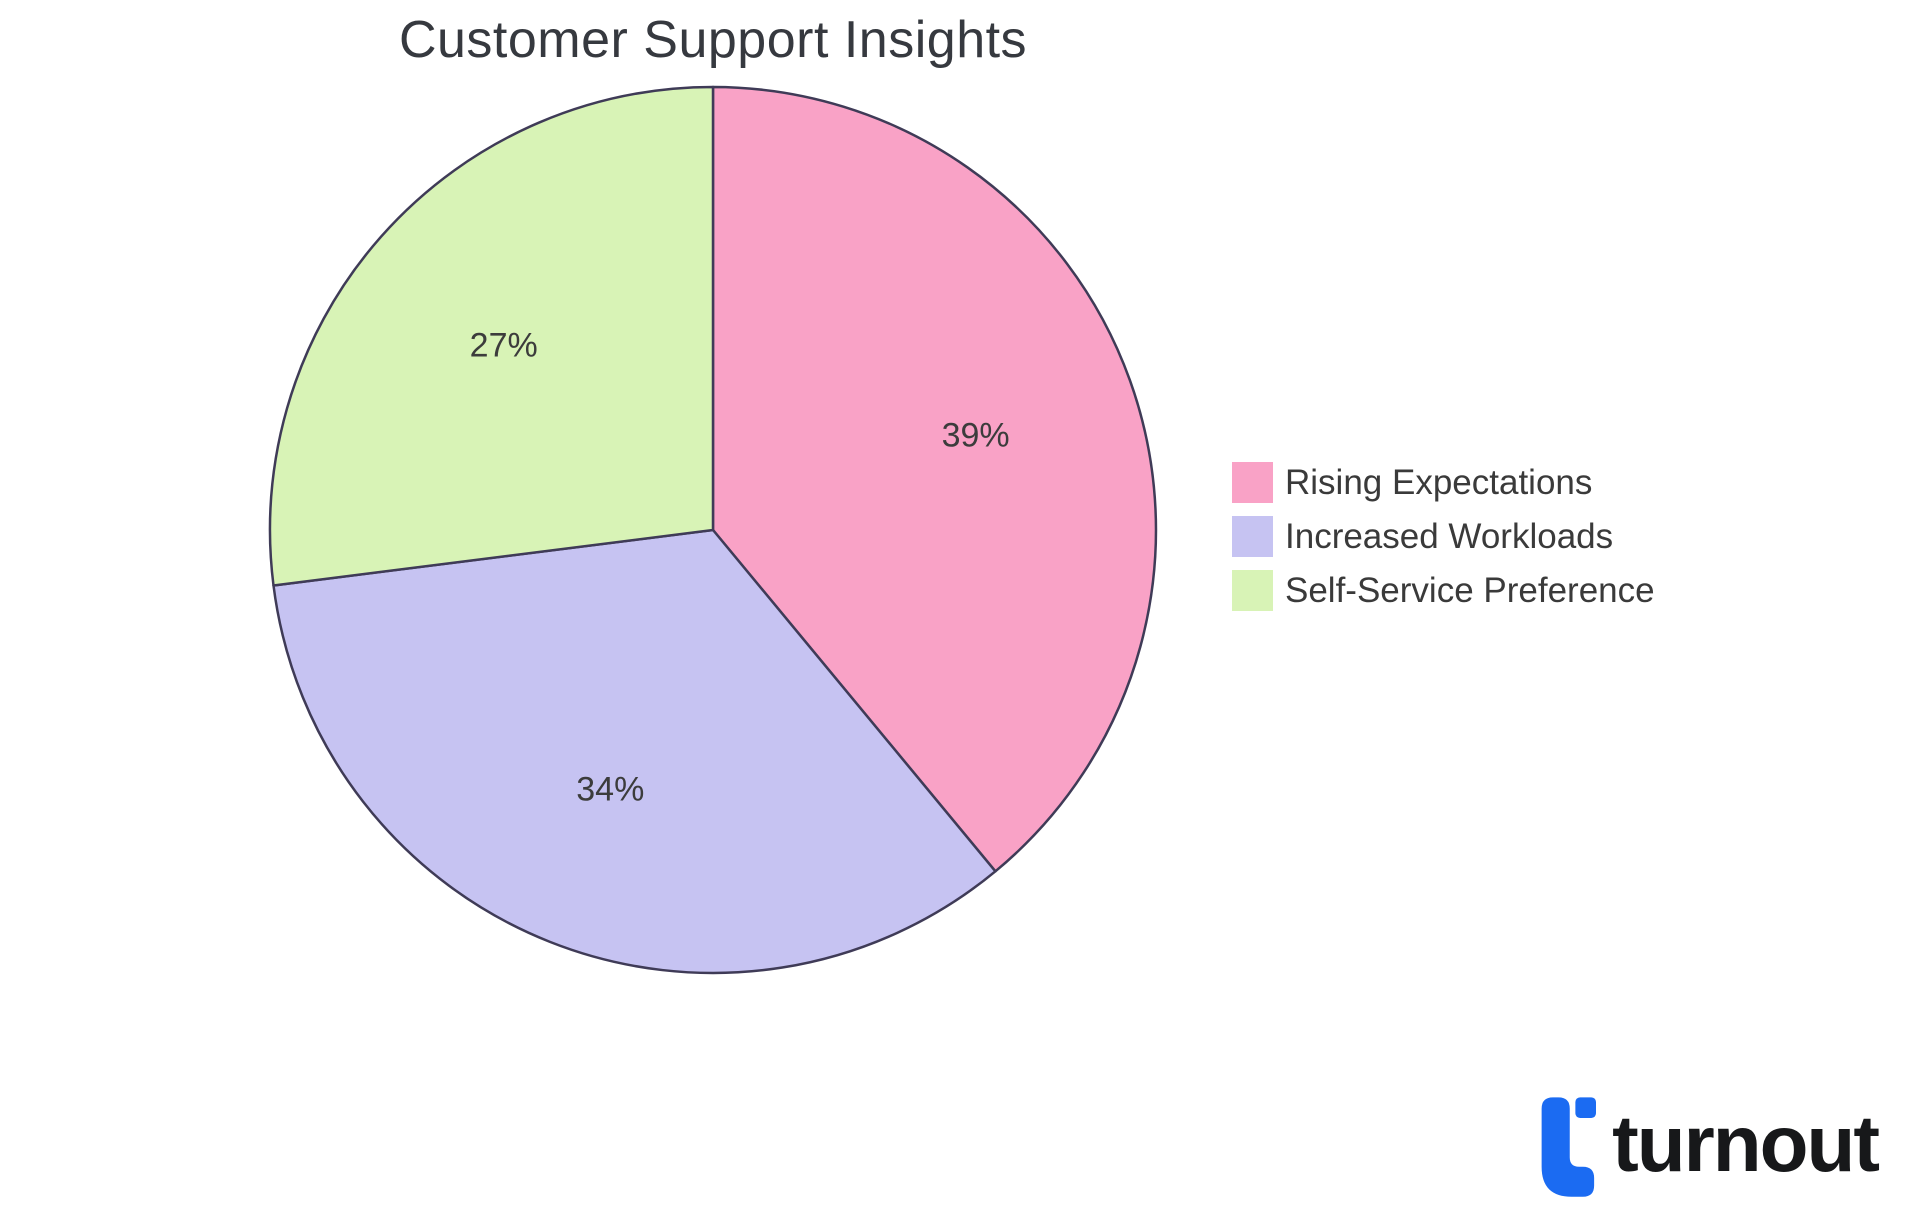 This screenshot has height=1215, width=1920. I want to click on turnout-logo-icon, so click(1569, 1147).